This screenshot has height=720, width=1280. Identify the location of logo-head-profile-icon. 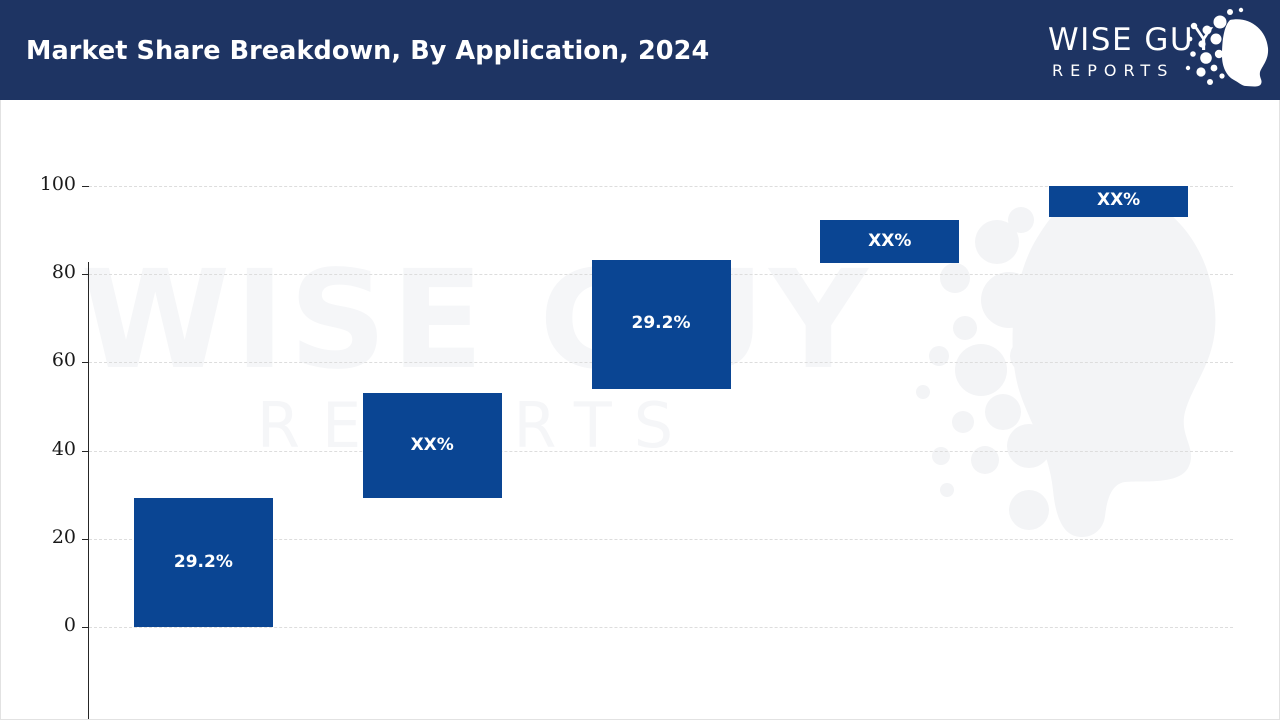
(1227, 47).